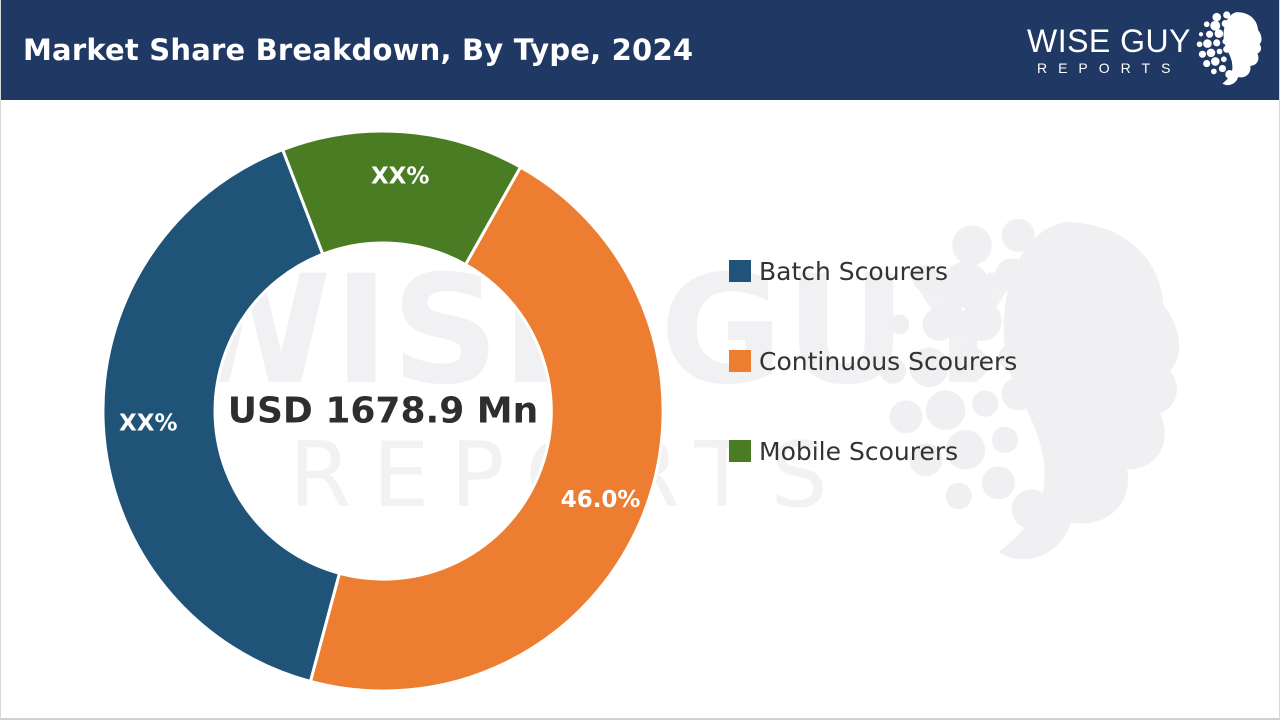 The width and height of the screenshot is (1280, 720). Describe the element at coordinates (740, 451) in the screenshot. I see `legend-swatch-mobile-scourers` at that location.